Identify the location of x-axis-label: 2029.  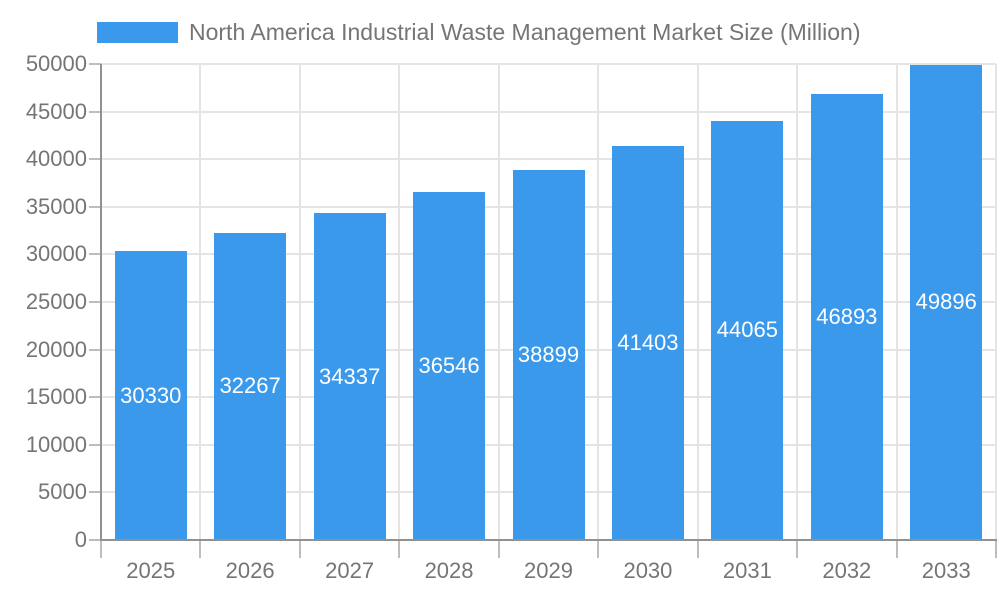
(548, 570).